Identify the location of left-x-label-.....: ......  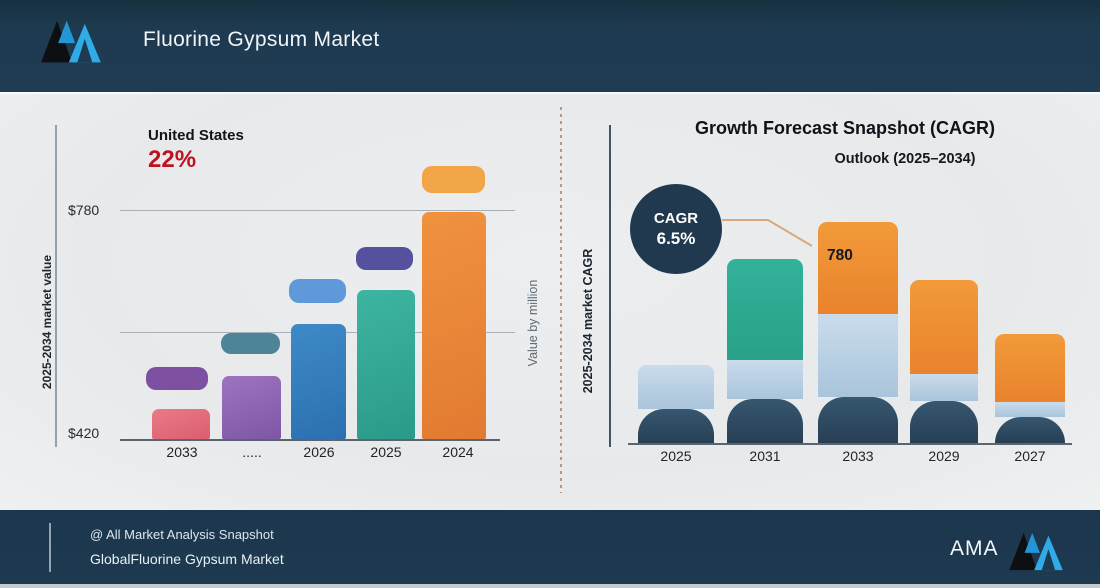
(252, 452).